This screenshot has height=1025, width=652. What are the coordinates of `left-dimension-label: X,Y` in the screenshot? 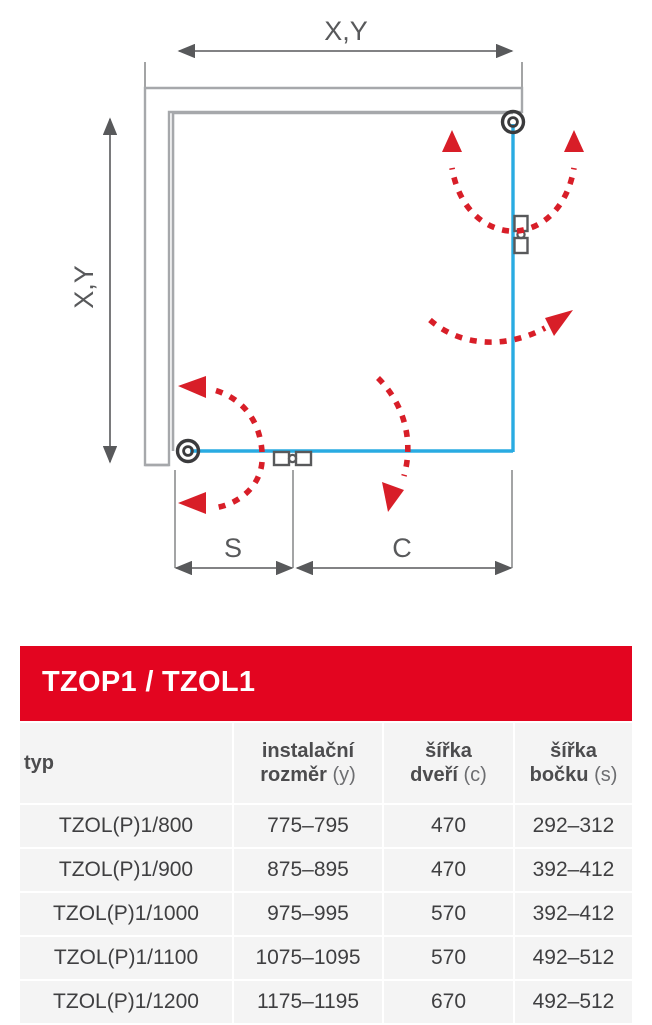 It's located at (84, 287).